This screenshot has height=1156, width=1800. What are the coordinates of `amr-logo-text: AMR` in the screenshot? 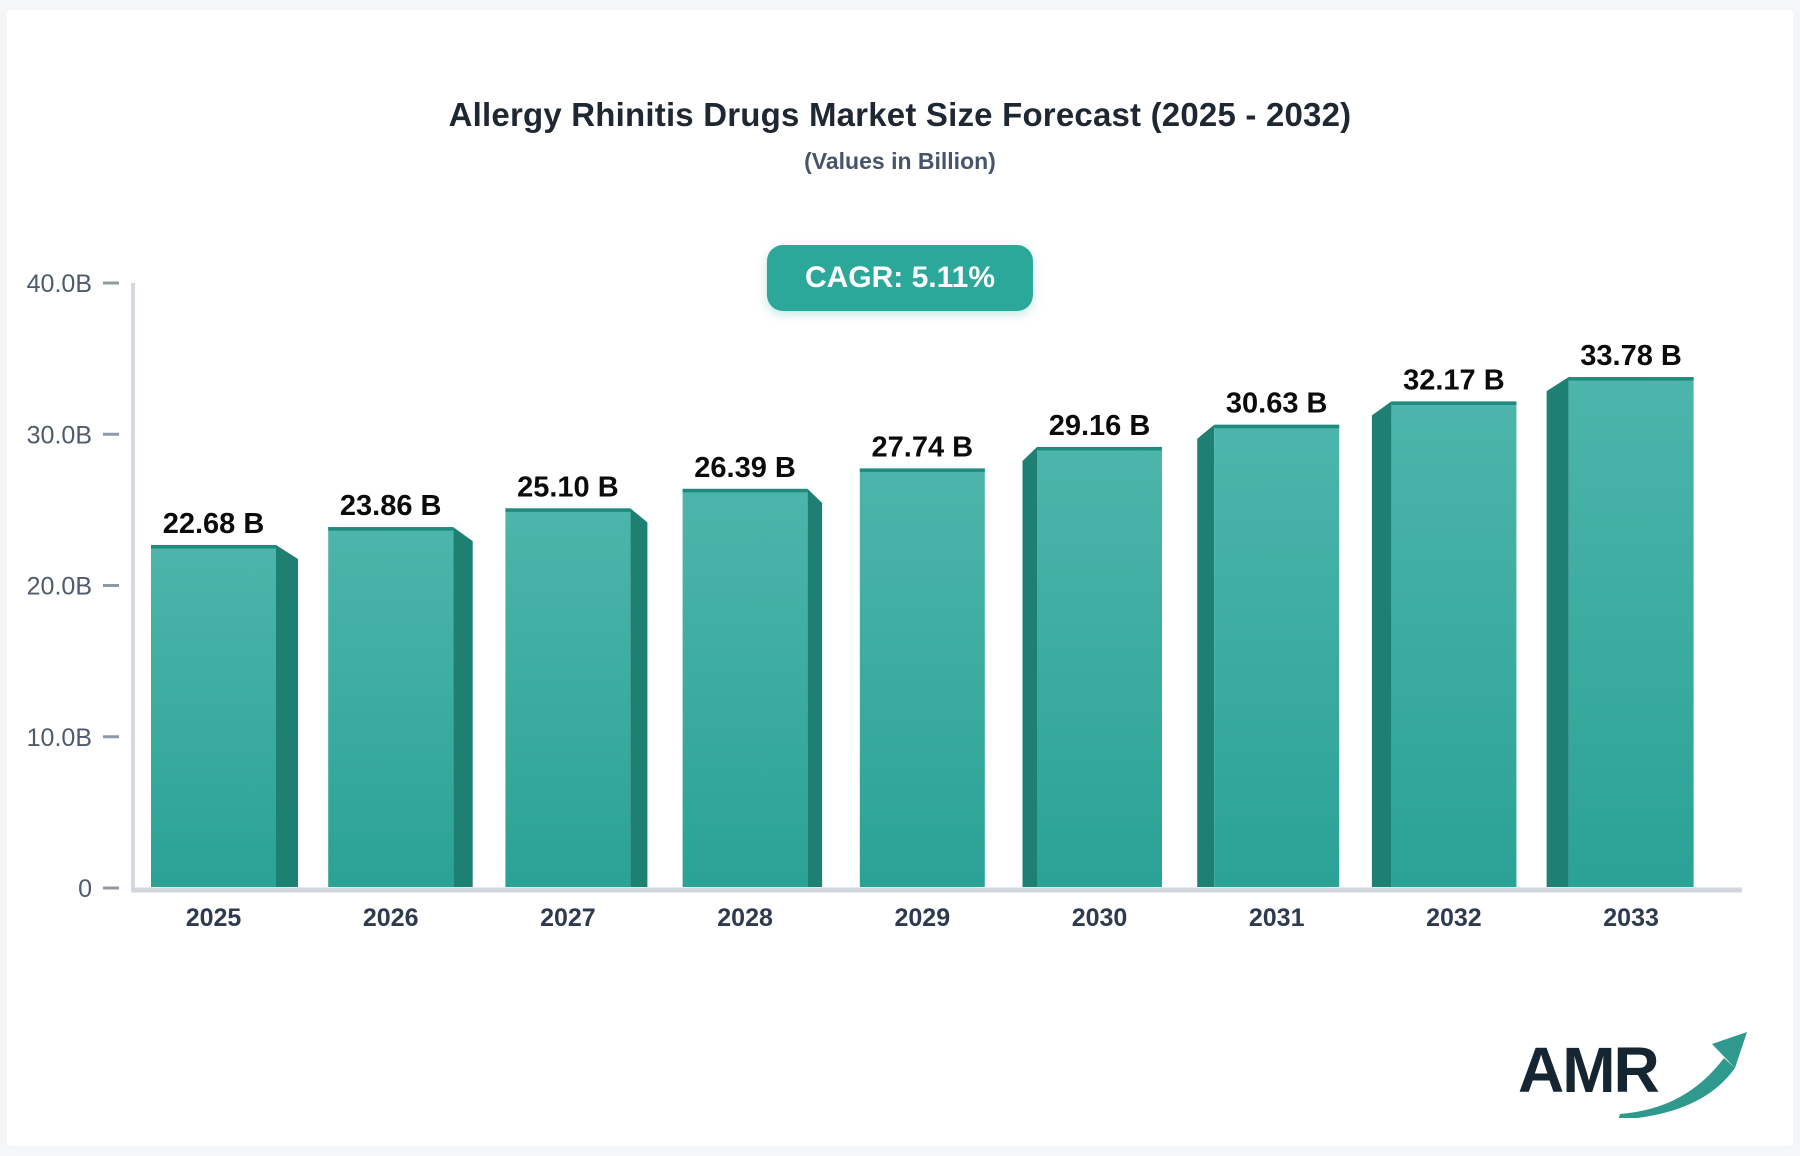 It's located at (1588, 1070).